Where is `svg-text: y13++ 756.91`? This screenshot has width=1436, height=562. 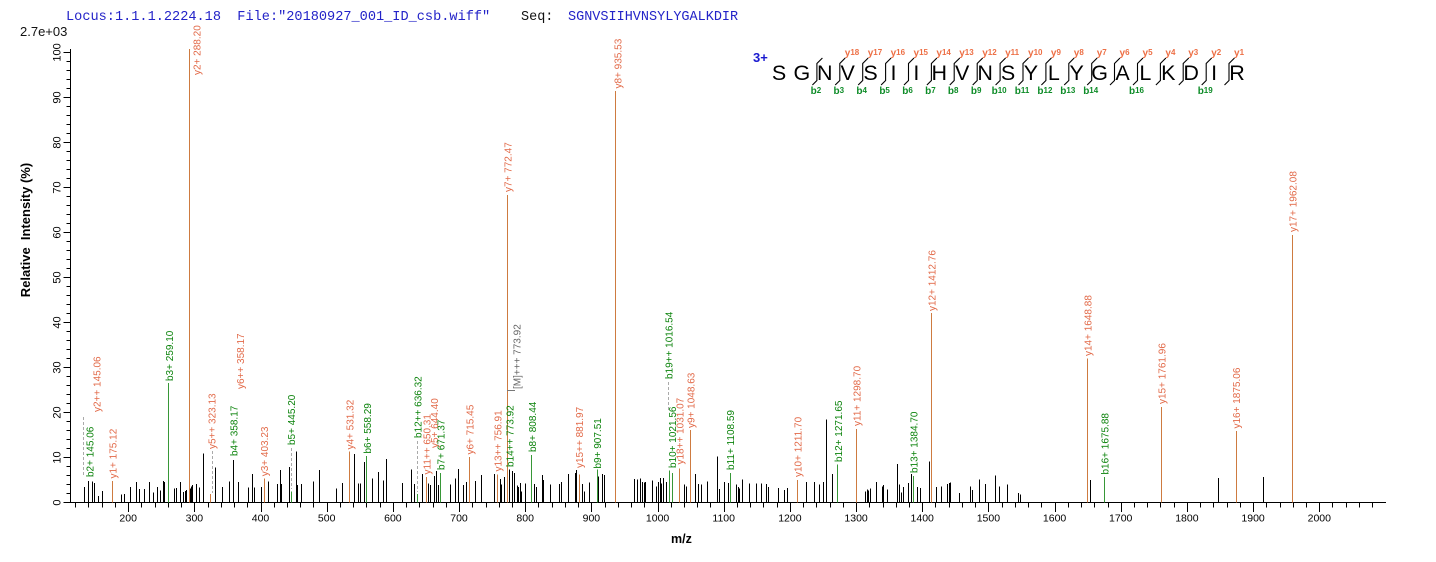 svg-text: y13++ 756.91 is located at coordinates (498, 441).